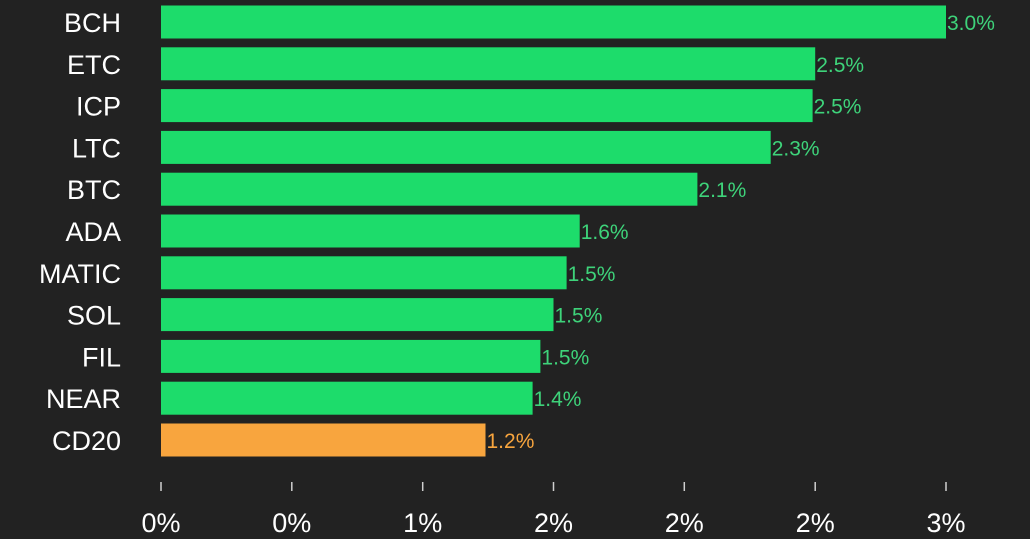 The image size is (1030, 539). Describe the element at coordinates (94, 65) in the screenshot. I see `category-label-etc: ETC` at that location.